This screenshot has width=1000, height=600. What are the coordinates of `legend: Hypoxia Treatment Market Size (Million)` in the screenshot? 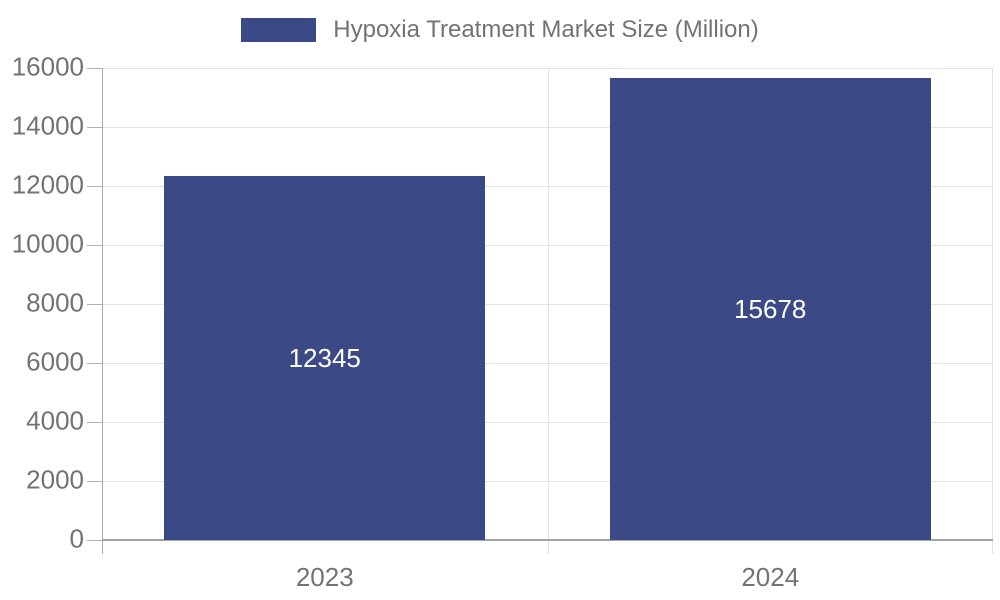 It's located at (500, 30).